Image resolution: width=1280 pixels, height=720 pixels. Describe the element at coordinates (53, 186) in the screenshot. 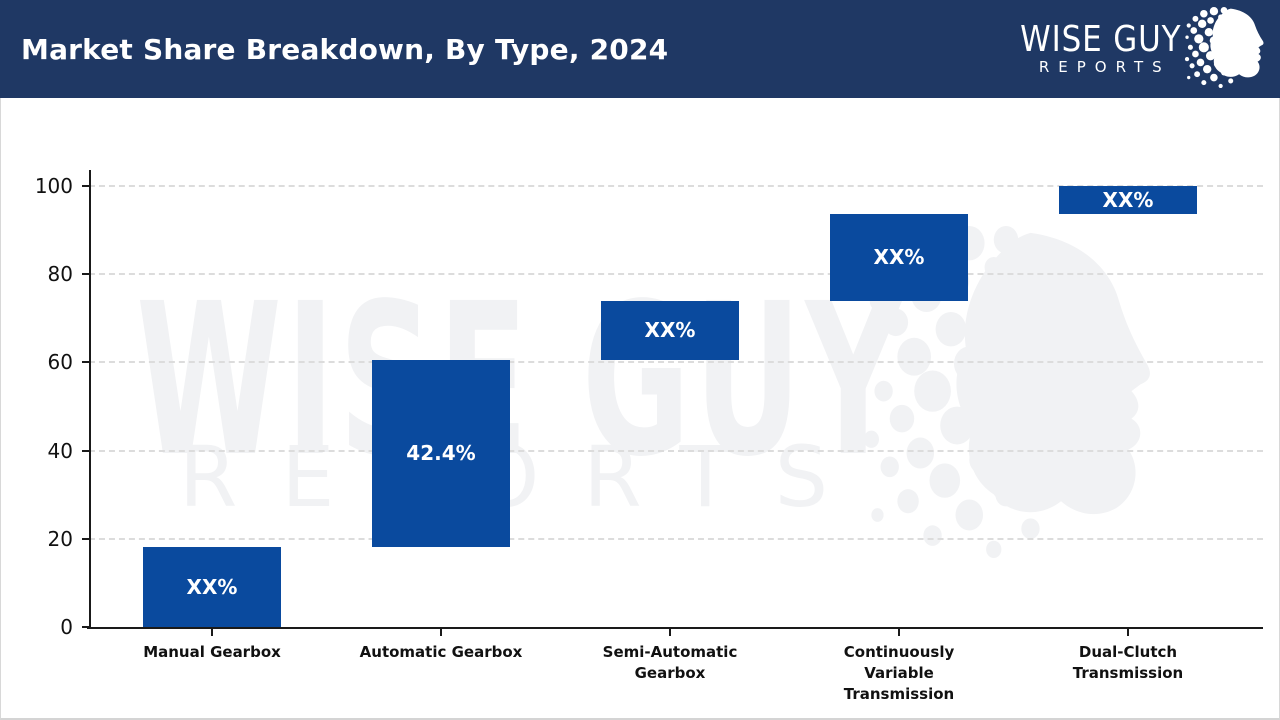

I see `y-axis-tick-label: 100` at that location.